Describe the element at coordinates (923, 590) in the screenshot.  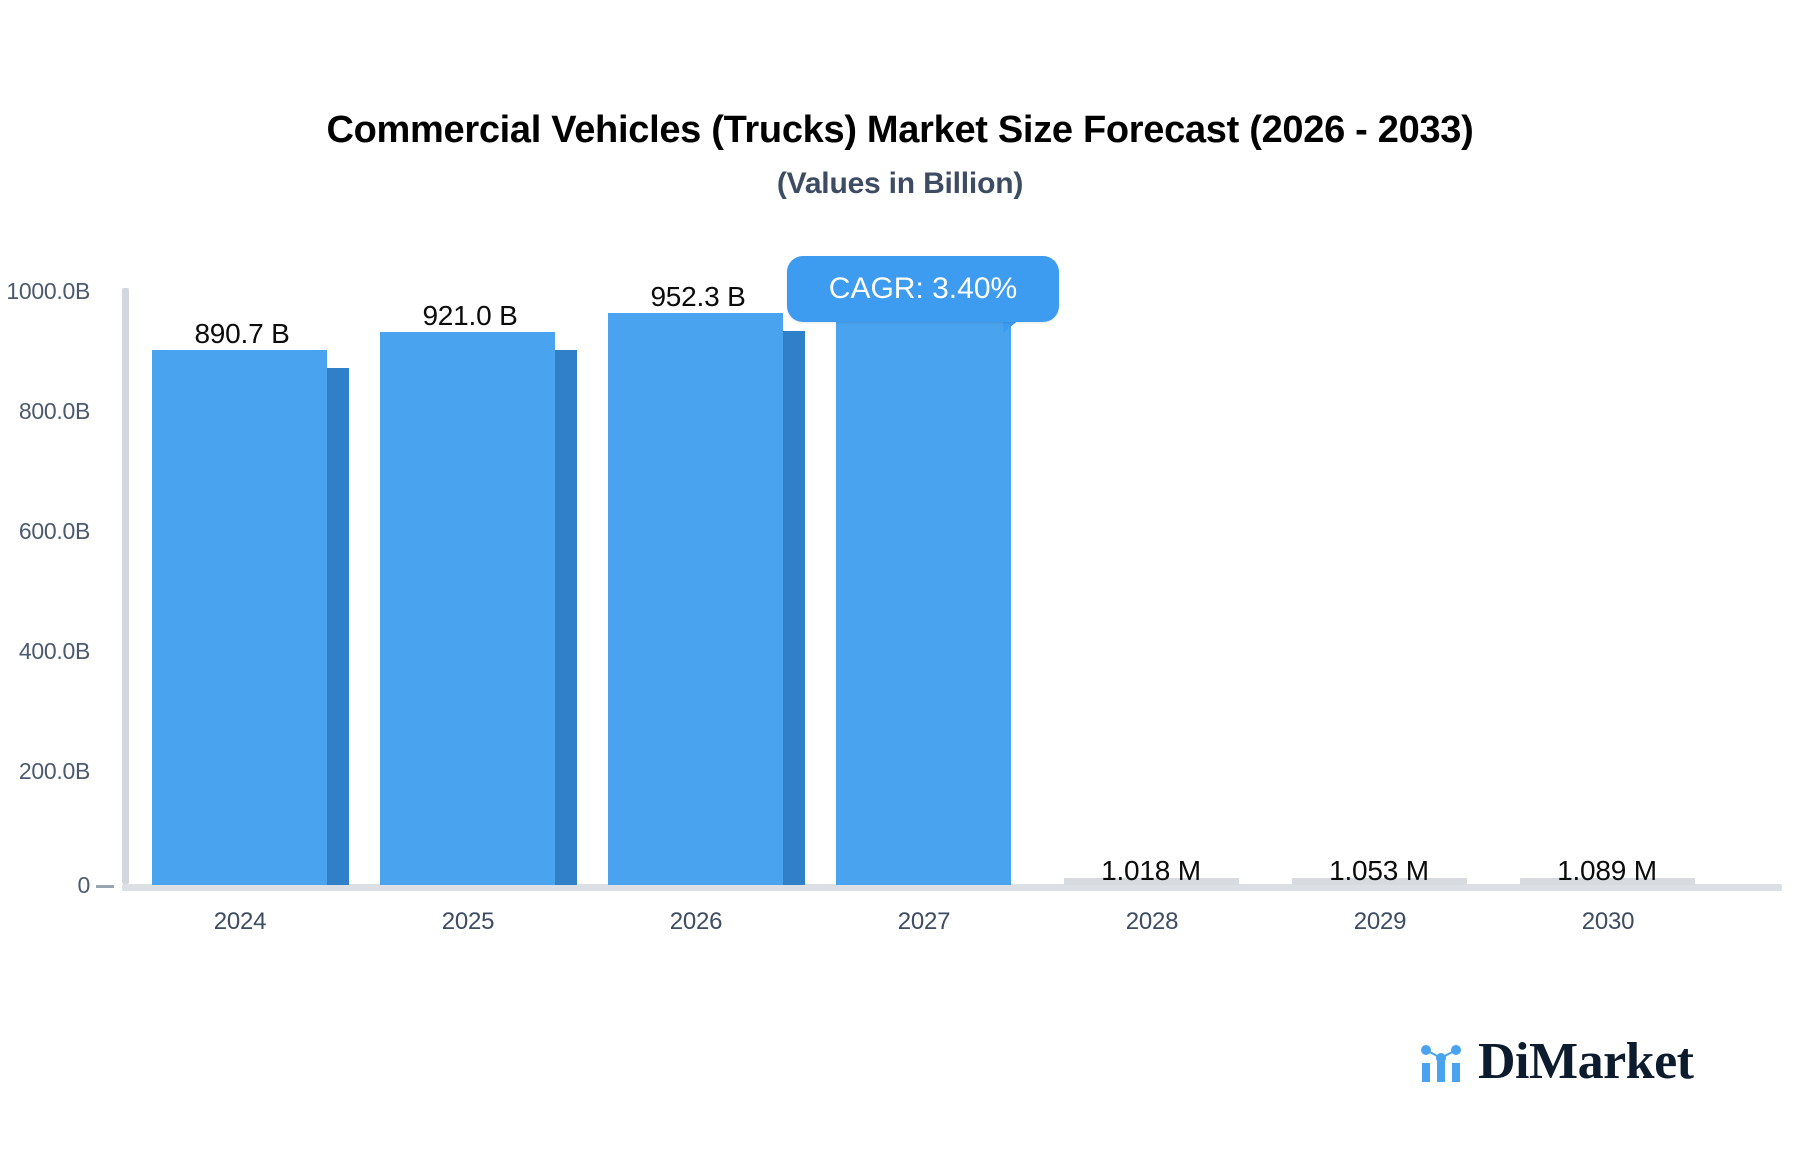
I see `bar-2027` at that location.